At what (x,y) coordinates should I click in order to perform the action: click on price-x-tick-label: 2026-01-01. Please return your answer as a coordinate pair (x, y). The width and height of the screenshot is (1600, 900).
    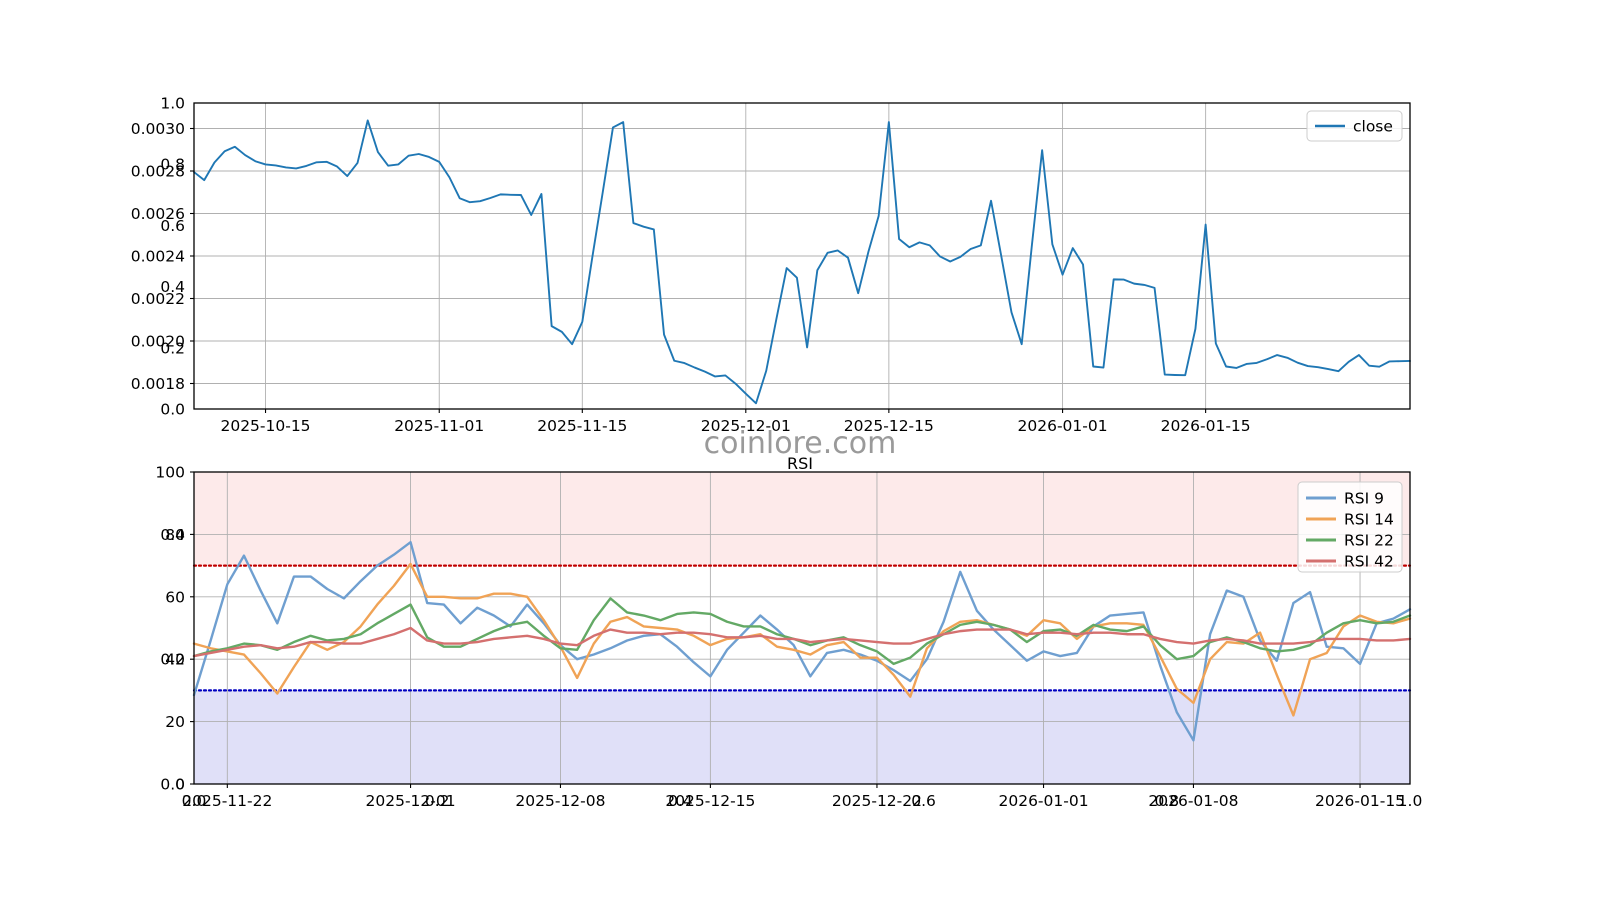
    Looking at the image, I should click on (1063, 426).